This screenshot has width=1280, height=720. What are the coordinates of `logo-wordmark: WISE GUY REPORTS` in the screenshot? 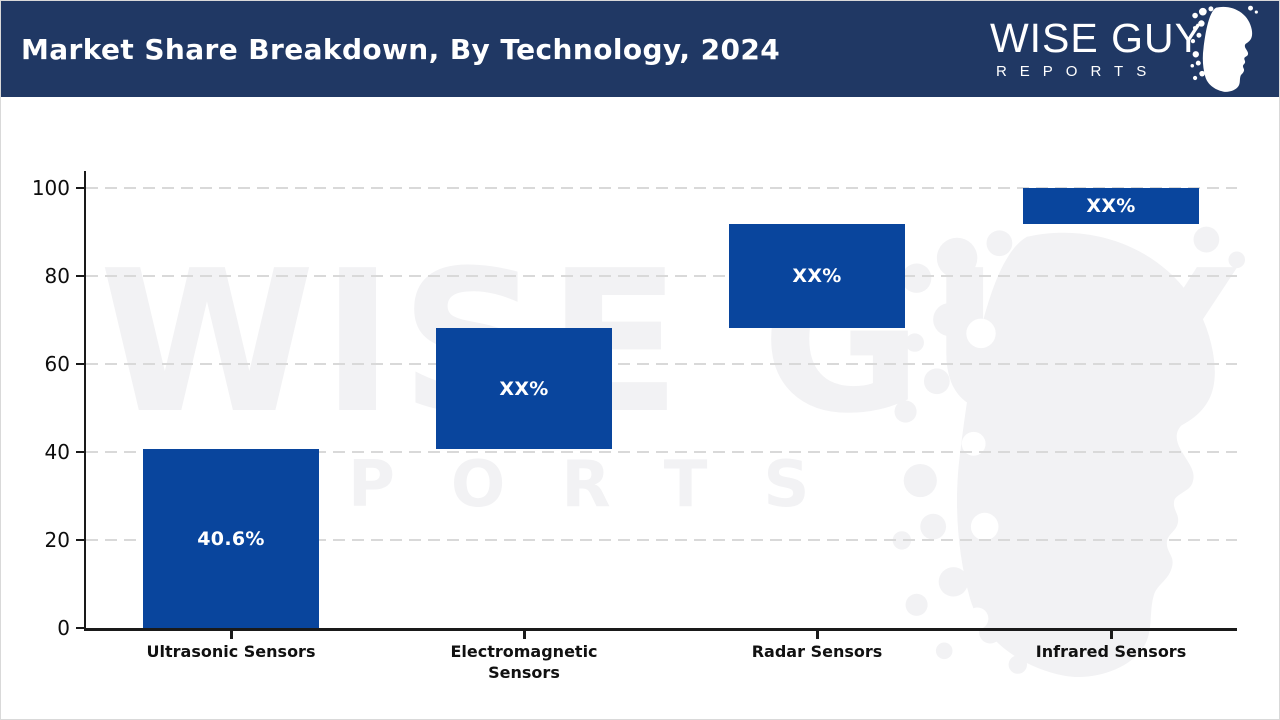 It's located at (1096, 48).